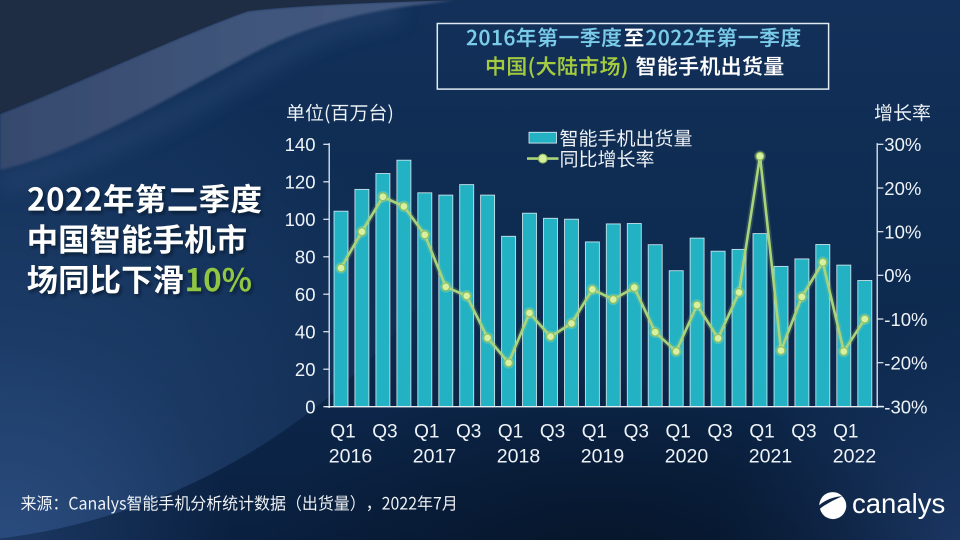 Image resolution: width=960 pixels, height=540 pixels. What do you see at coordinates (905, 363) in the screenshot?
I see `svg-text: -20%` at bounding box center [905, 363].